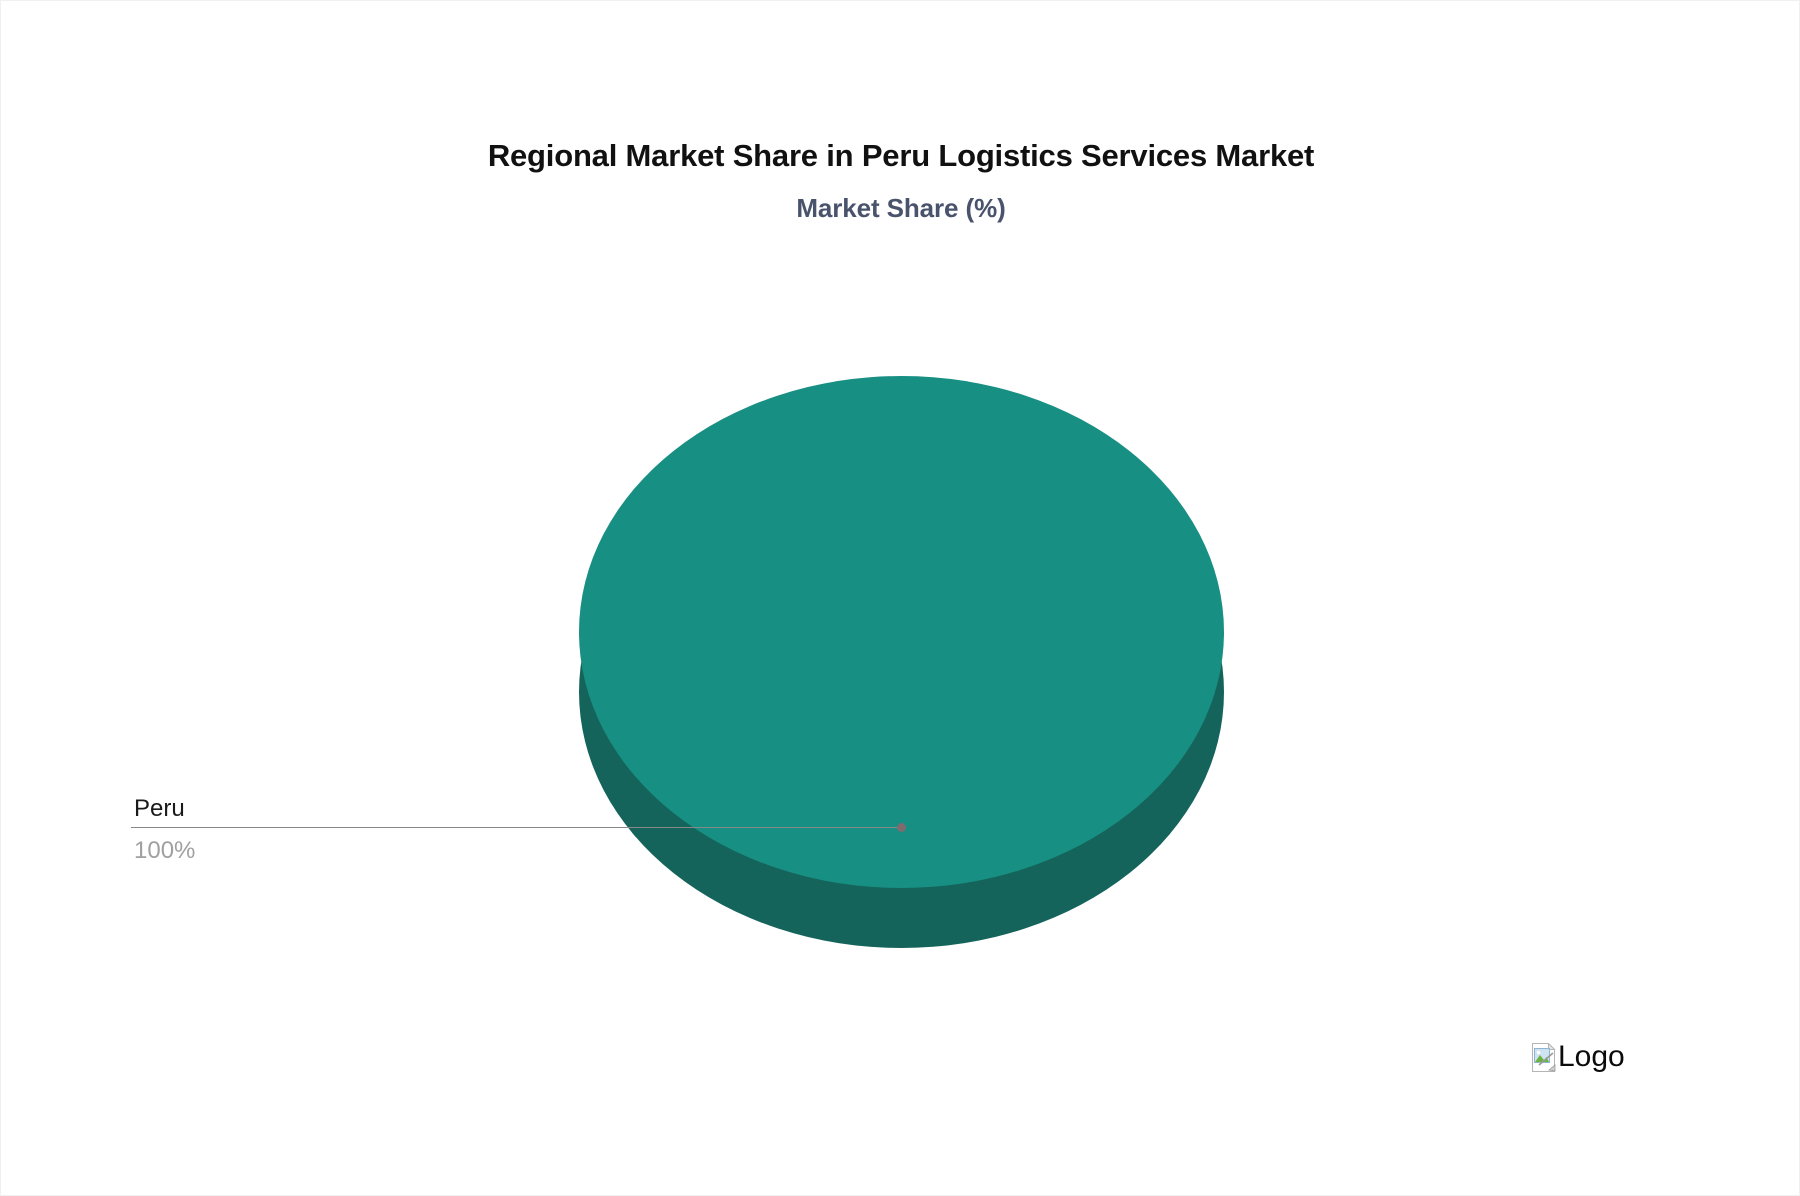  What do you see at coordinates (165, 850) in the screenshot?
I see `slice-label-value: 100%` at bounding box center [165, 850].